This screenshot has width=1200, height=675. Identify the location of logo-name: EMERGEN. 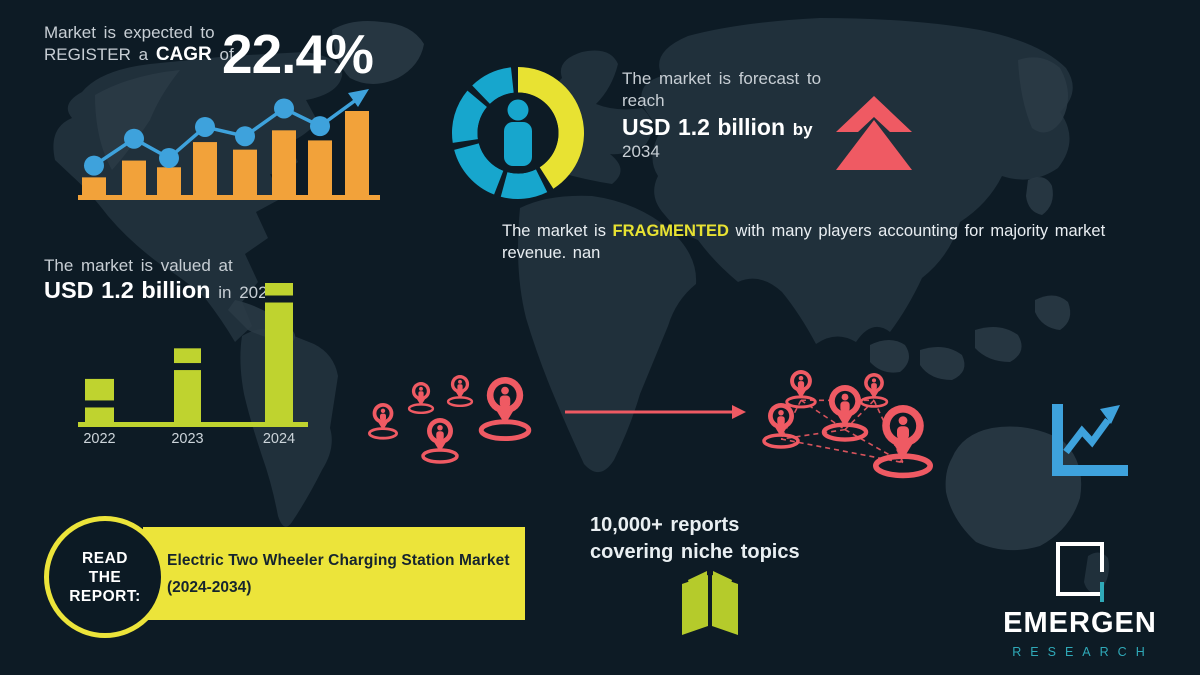
(1080, 623).